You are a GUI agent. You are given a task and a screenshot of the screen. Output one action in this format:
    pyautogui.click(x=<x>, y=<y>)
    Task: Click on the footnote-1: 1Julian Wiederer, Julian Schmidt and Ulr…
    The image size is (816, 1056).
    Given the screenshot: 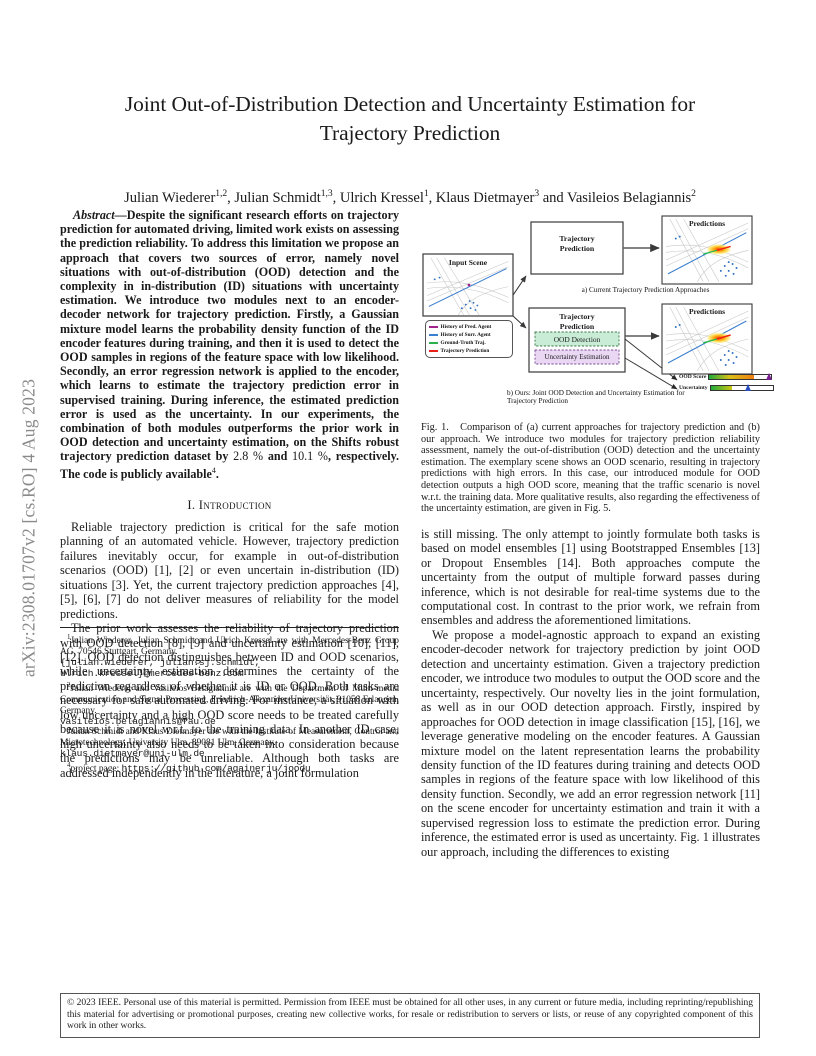 What is the action you would take?
    pyautogui.click(x=229, y=656)
    